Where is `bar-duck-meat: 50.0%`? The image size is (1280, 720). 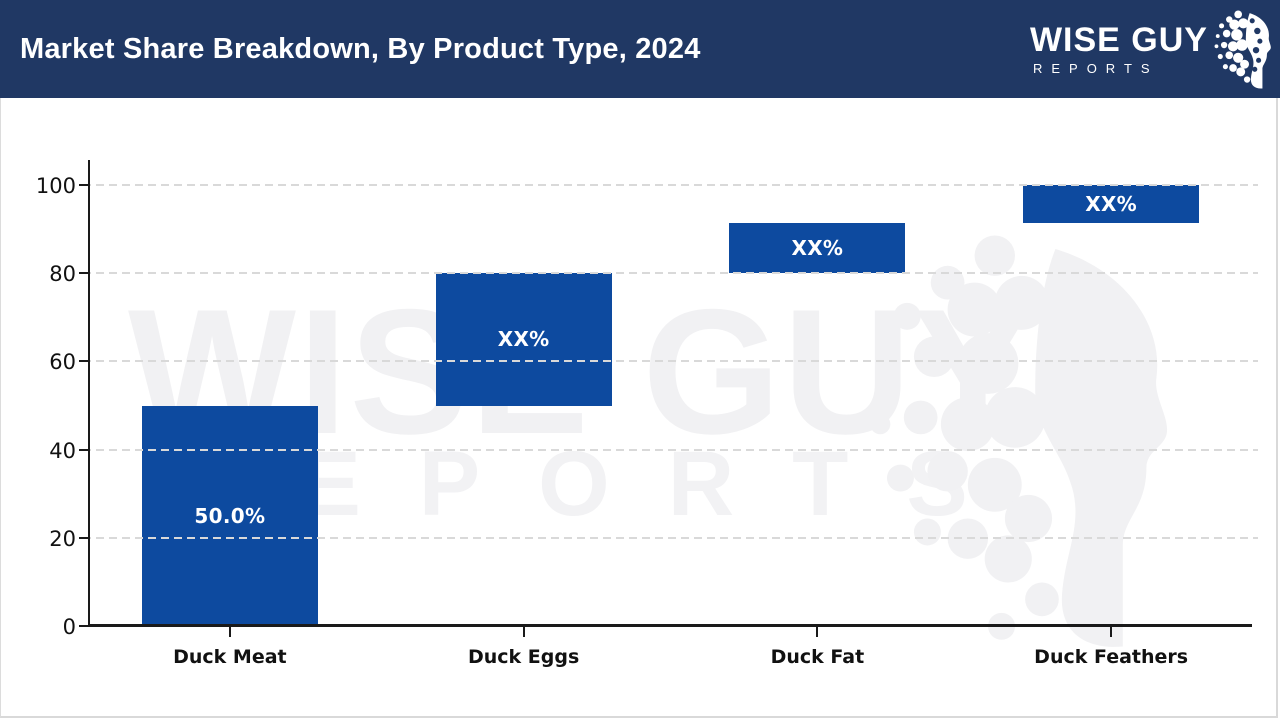
bar-duck-meat: 50.0% is located at coordinates (229, 515).